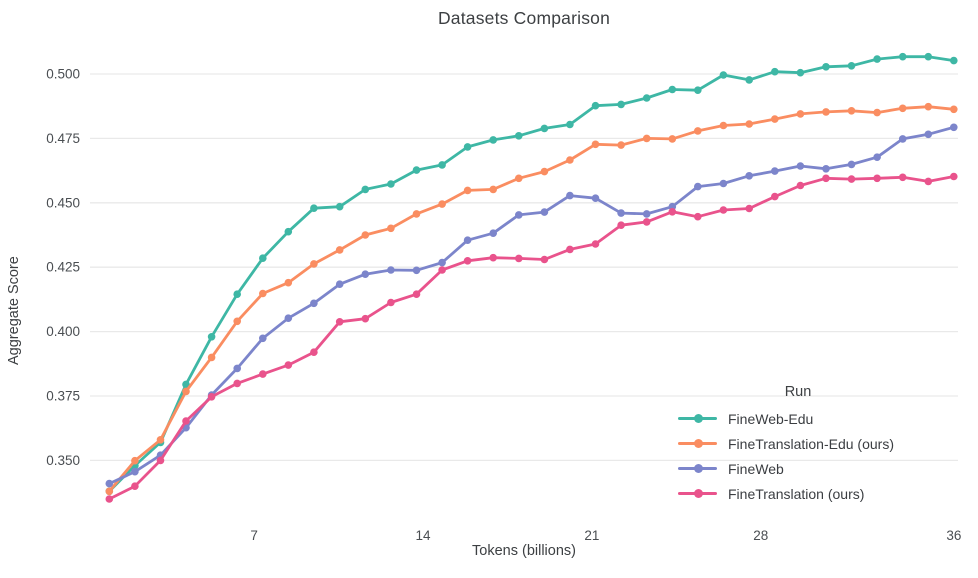  What do you see at coordinates (423, 535) in the screenshot?
I see `x-tick-label: 14` at bounding box center [423, 535].